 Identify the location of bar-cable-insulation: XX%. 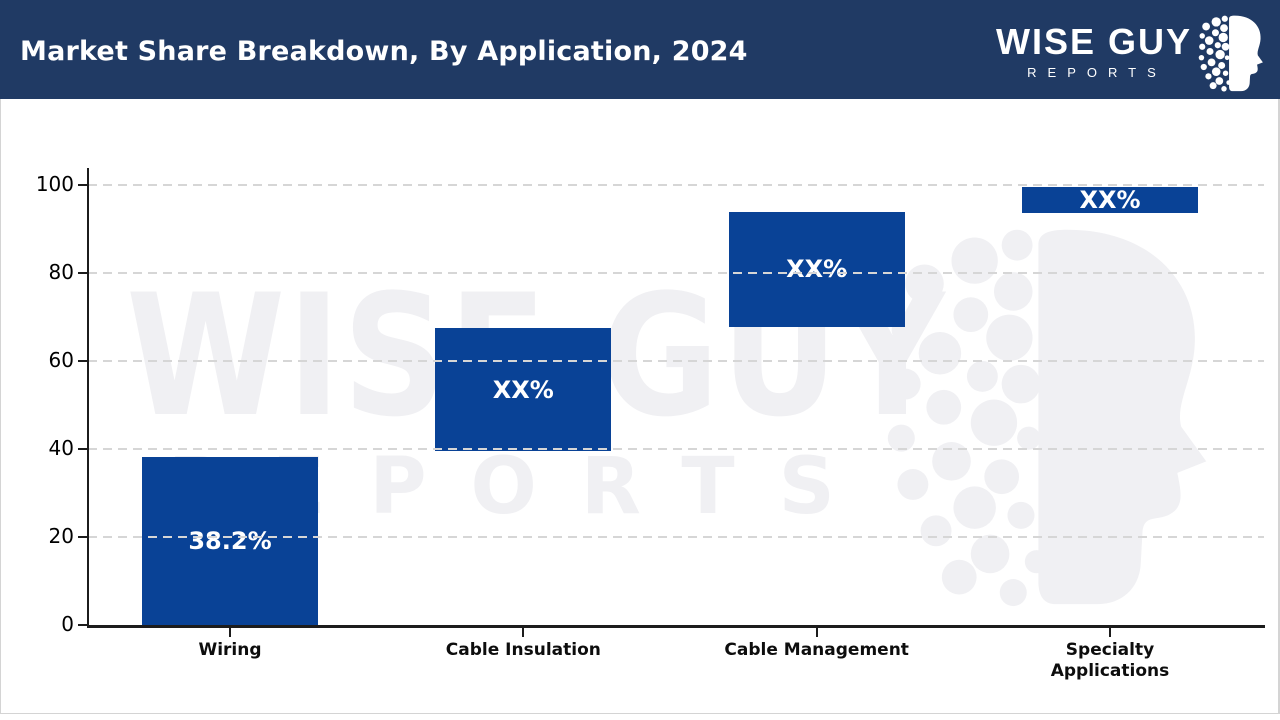
(523, 390).